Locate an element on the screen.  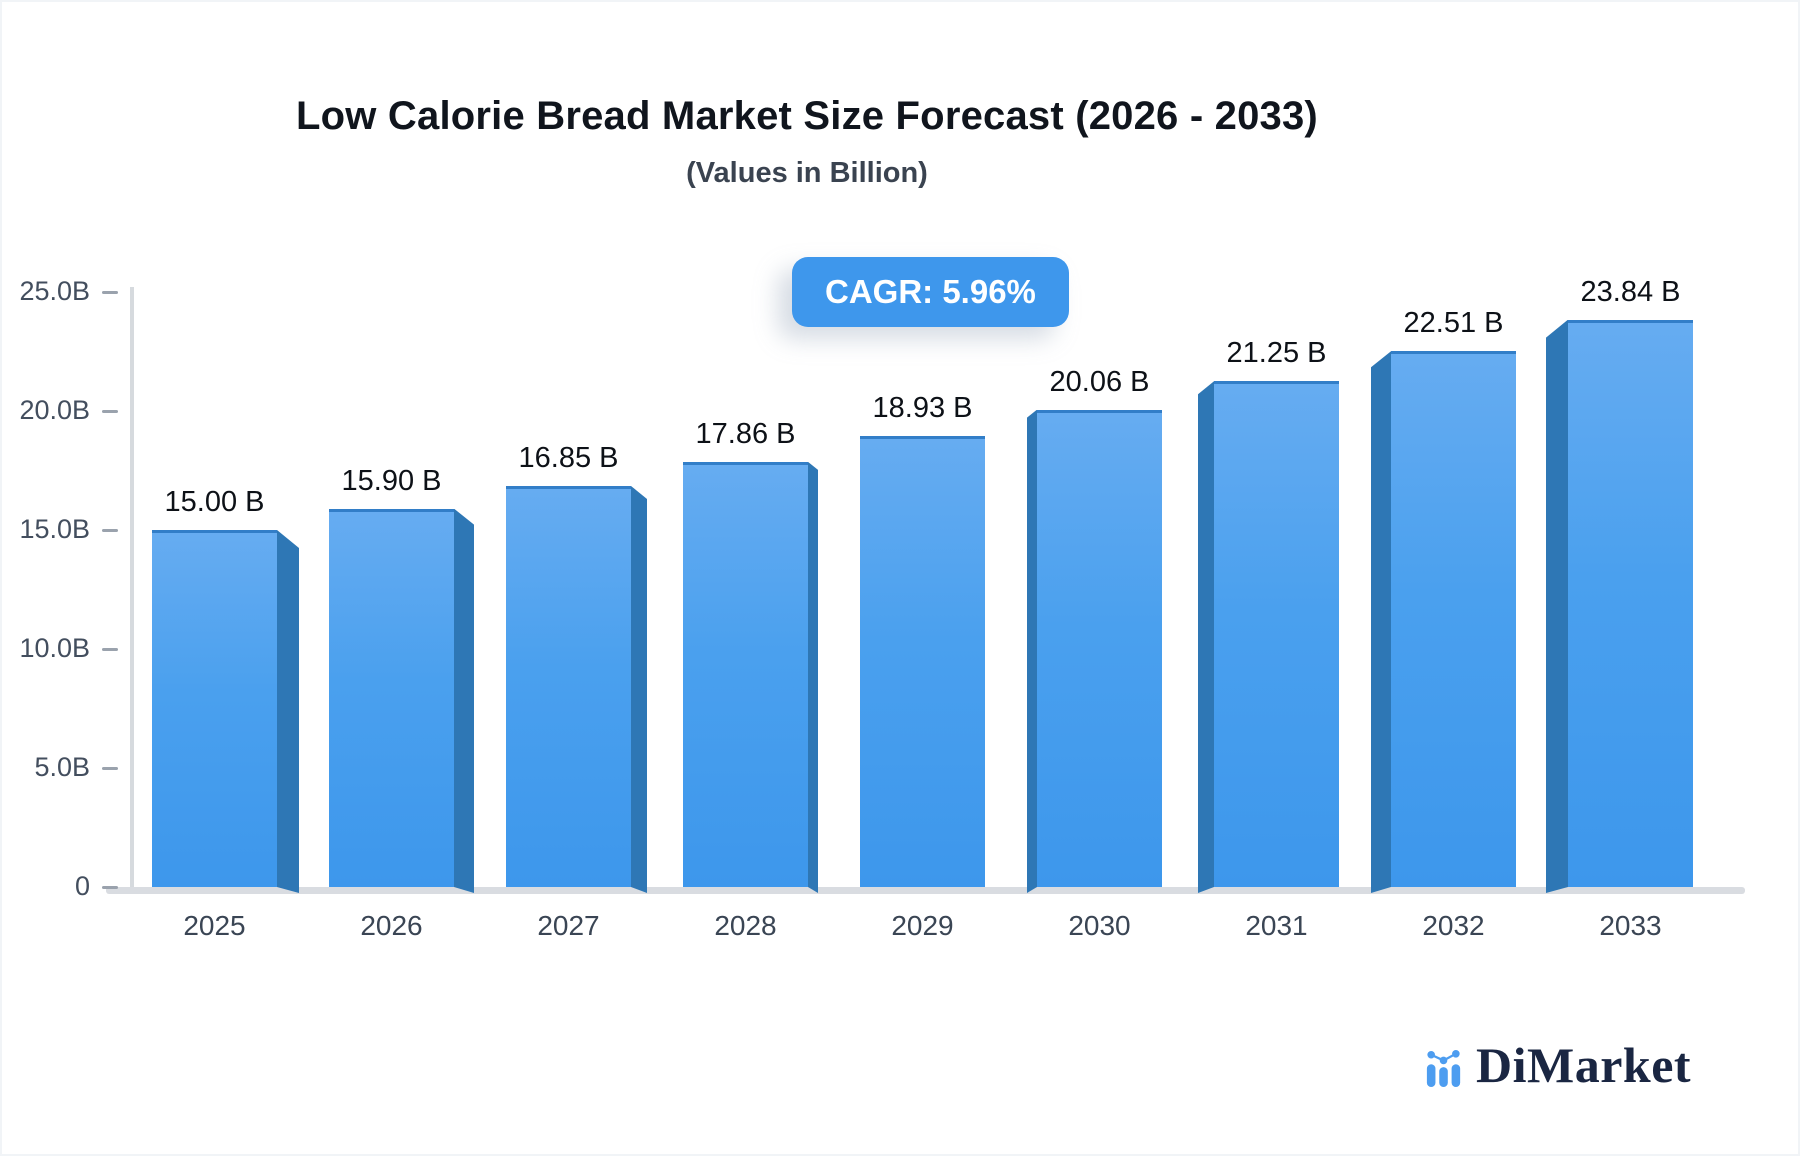
dimarket-logo-icon is located at coordinates (1443, 1069).